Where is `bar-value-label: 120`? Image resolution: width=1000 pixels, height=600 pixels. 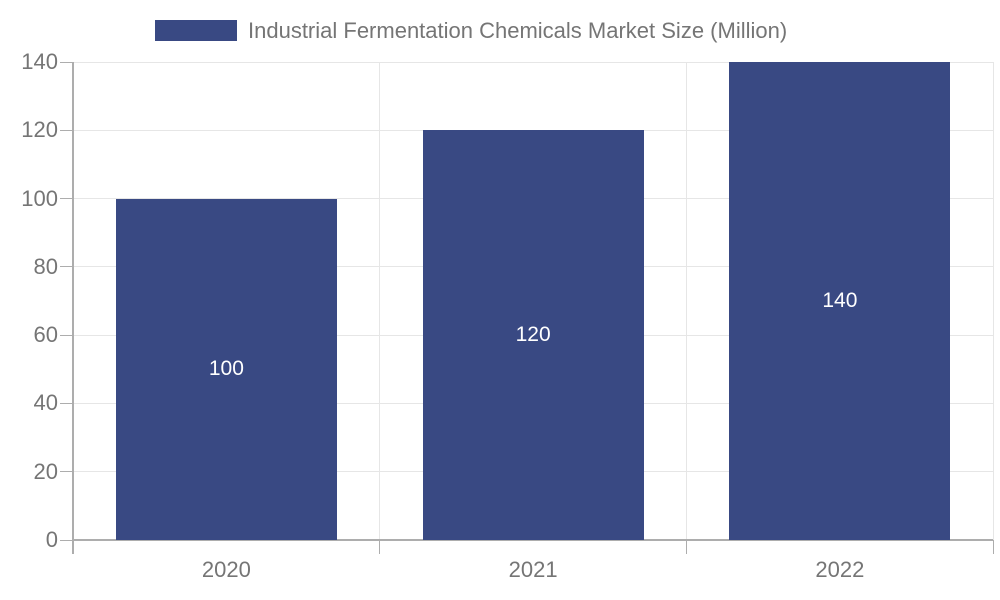
bar-value-label: 120 is located at coordinates (533, 335).